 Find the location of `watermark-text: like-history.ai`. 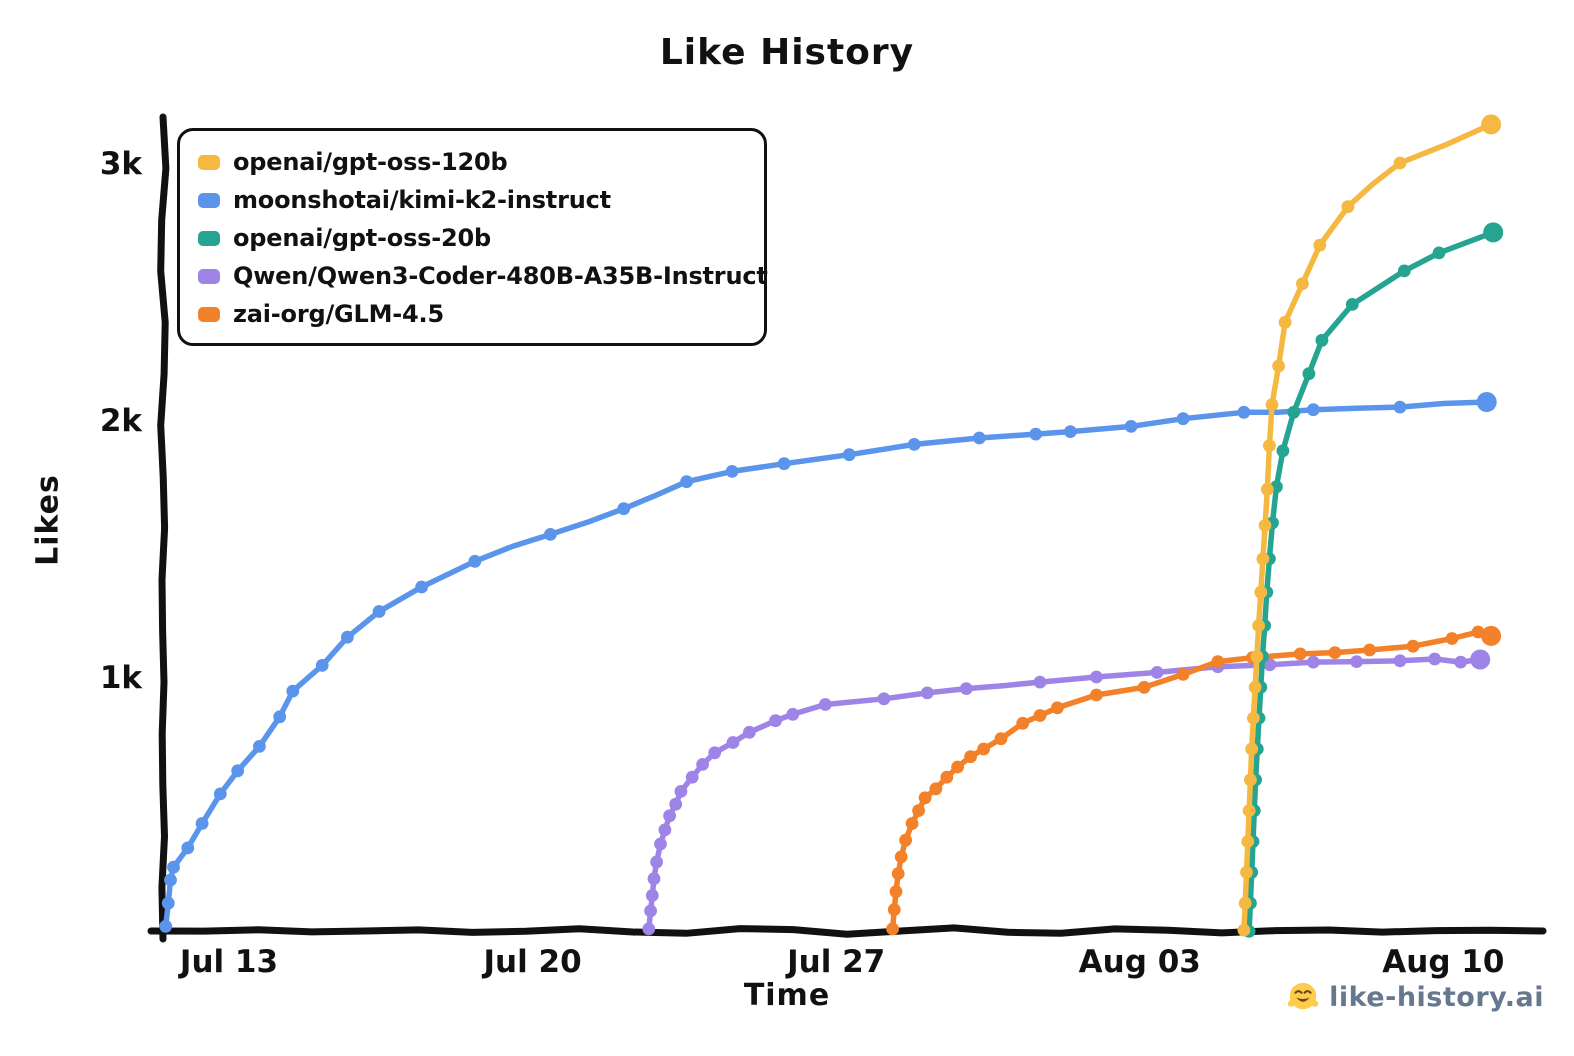

watermark-text: like-history.ai is located at coordinates (1436, 997).